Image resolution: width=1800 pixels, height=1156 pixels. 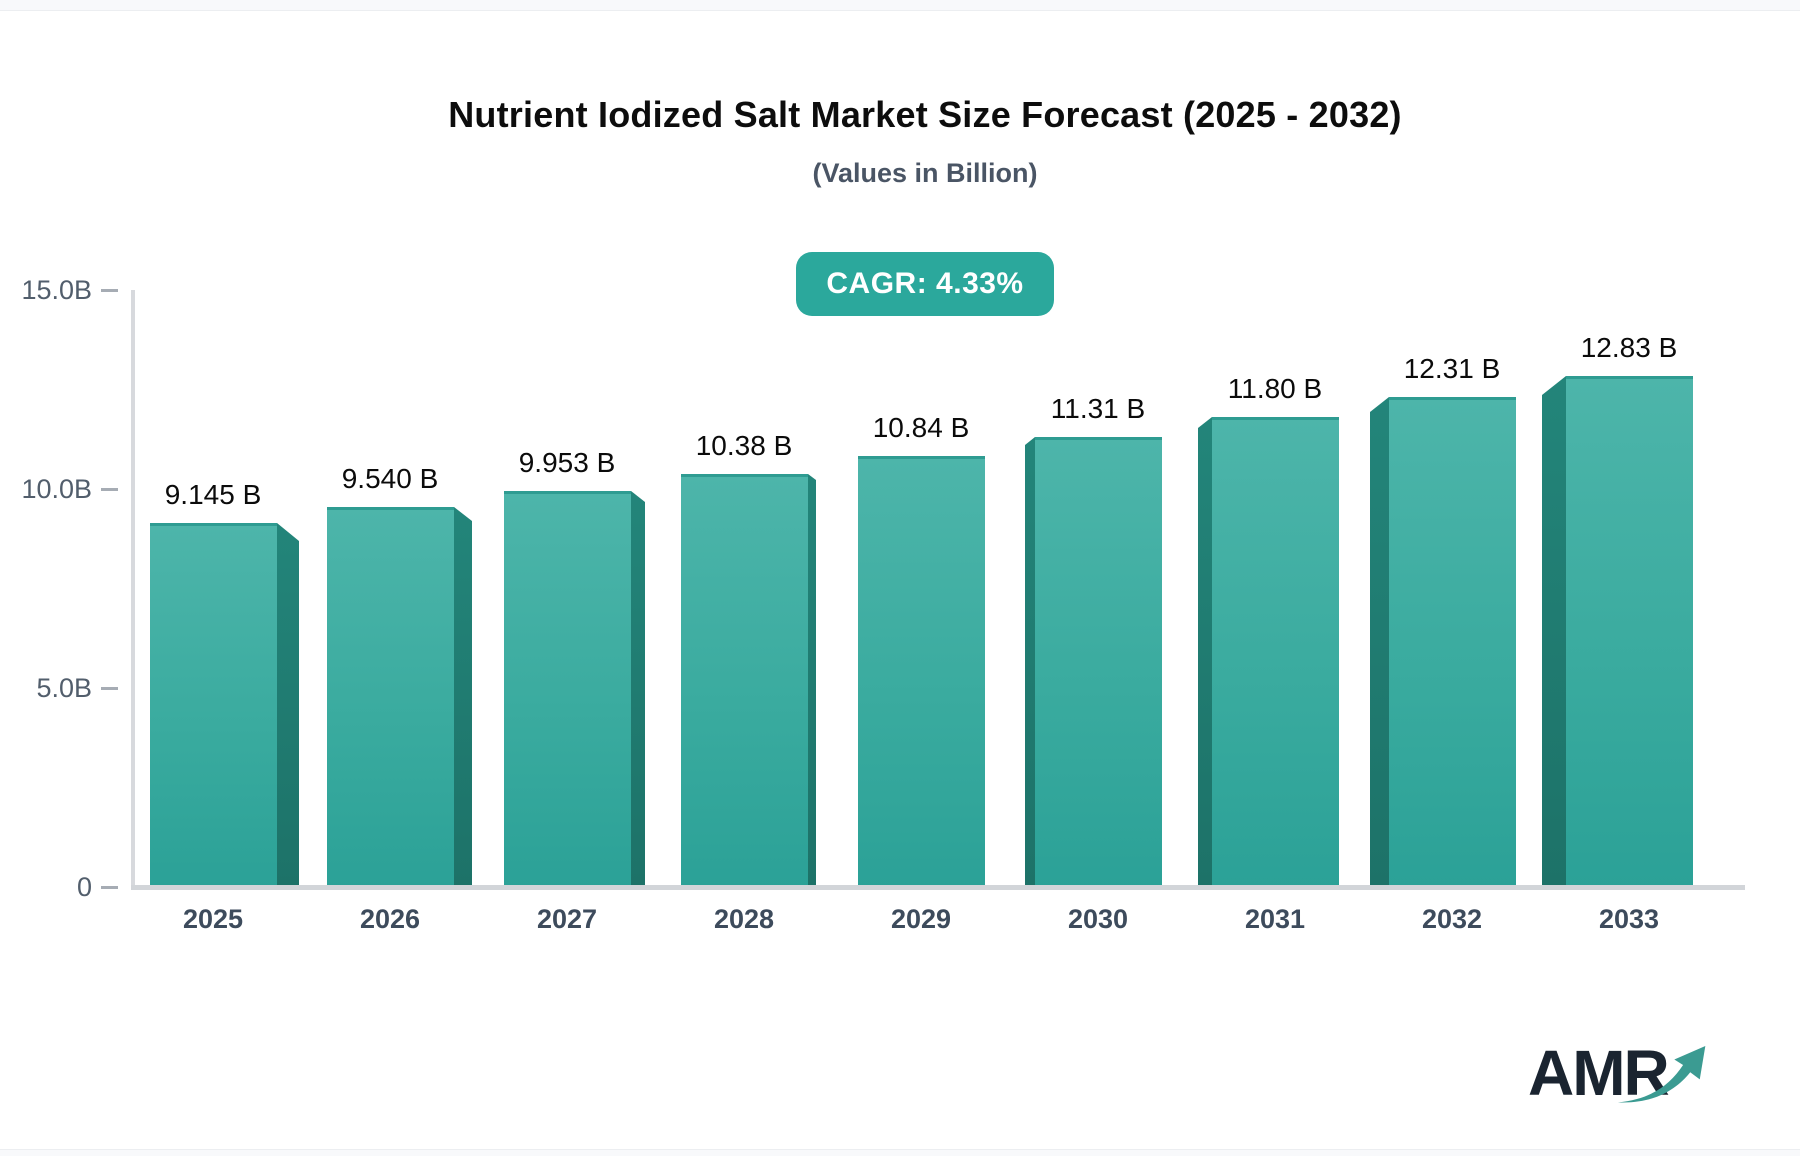 I want to click on x-axis-label: 2031, so click(x=1275, y=919).